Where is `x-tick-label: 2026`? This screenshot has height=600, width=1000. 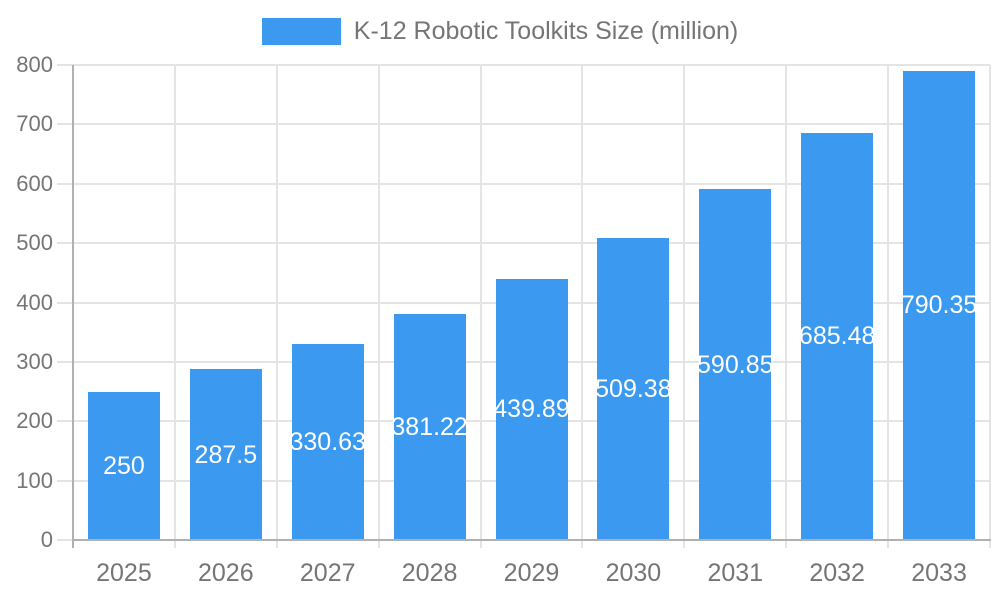 x-tick-label: 2026 is located at coordinates (226, 573).